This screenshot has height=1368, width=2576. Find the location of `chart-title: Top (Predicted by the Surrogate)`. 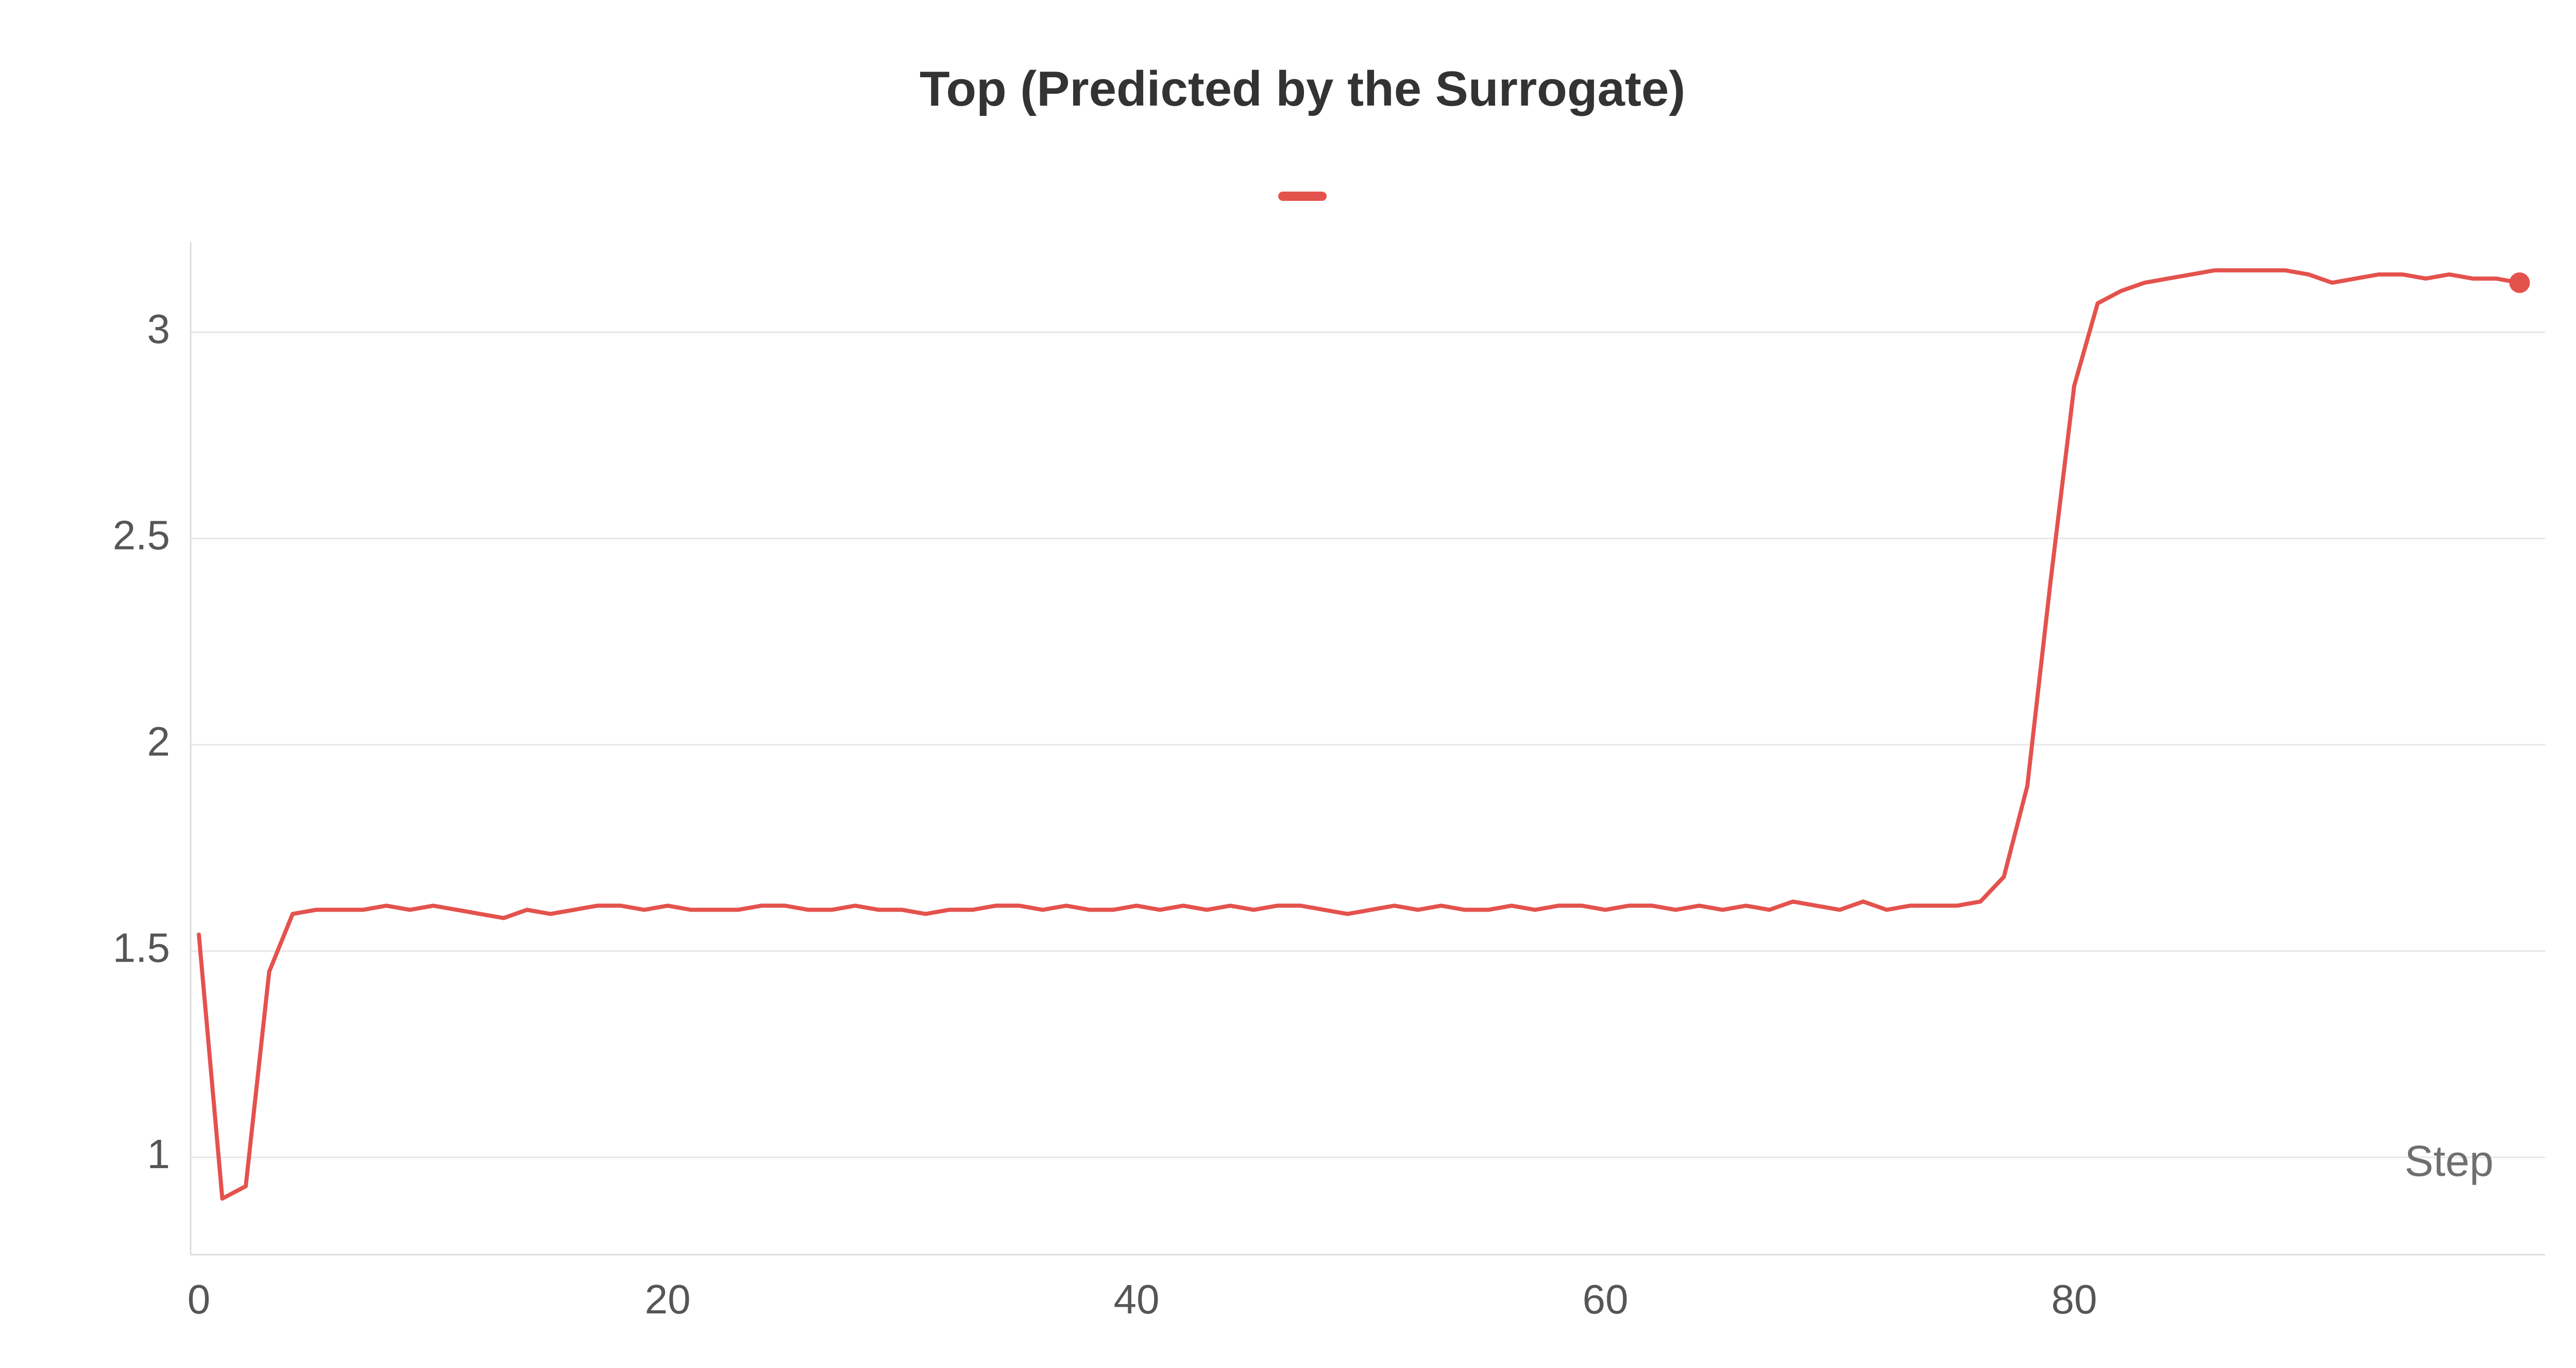

chart-title: Top (Predicted by the Surrogate) is located at coordinates (1302, 88).